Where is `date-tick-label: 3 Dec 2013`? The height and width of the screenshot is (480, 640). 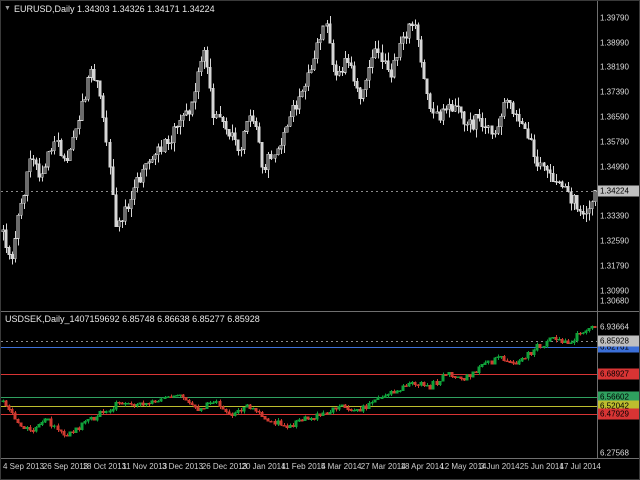
date-tick-label: 3 Dec 2013 is located at coordinates (182, 466).